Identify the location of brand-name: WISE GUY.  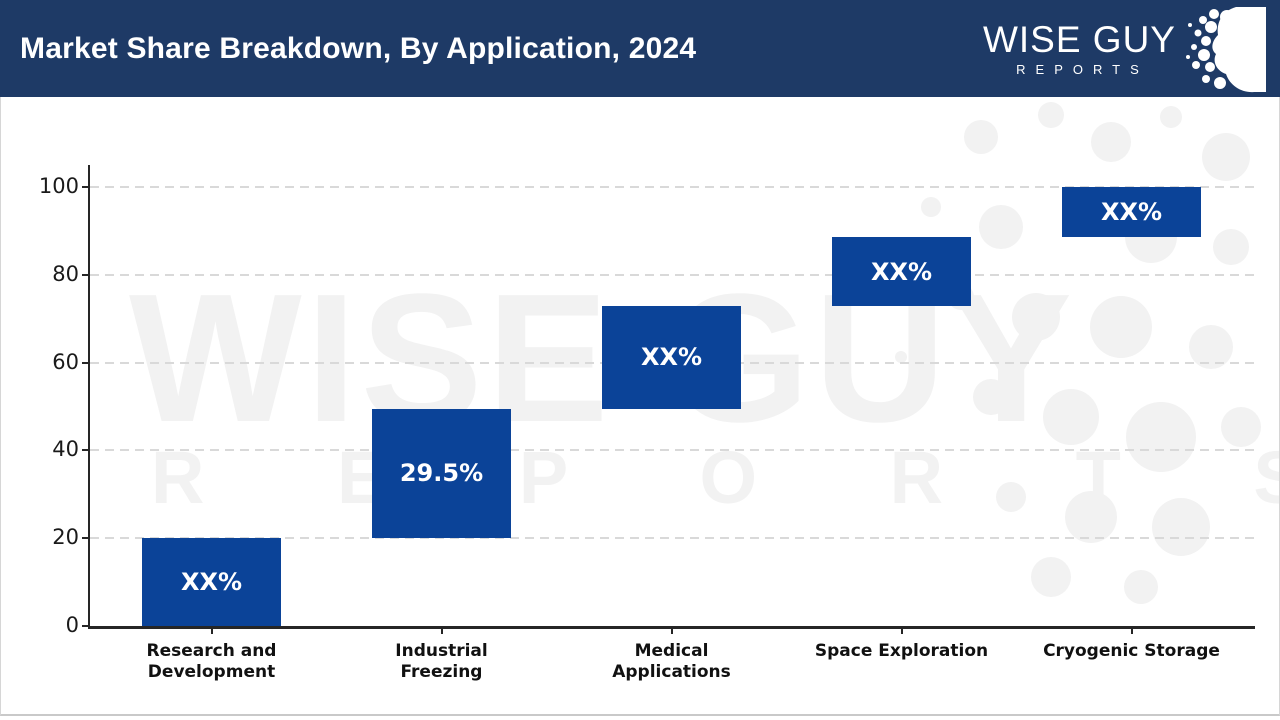
(1079, 39).